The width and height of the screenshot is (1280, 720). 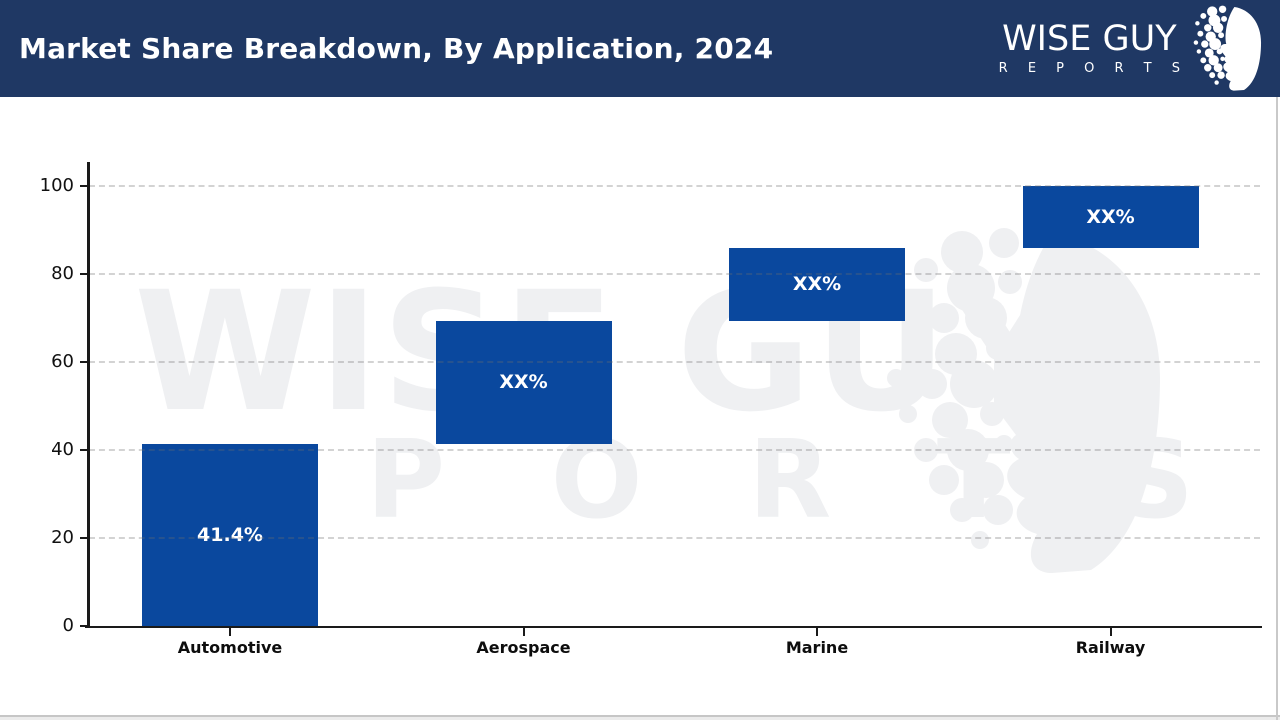 What do you see at coordinates (817, 632) in the screenshot?
I see `x-tick-marine` at bounding box center [817, 632].